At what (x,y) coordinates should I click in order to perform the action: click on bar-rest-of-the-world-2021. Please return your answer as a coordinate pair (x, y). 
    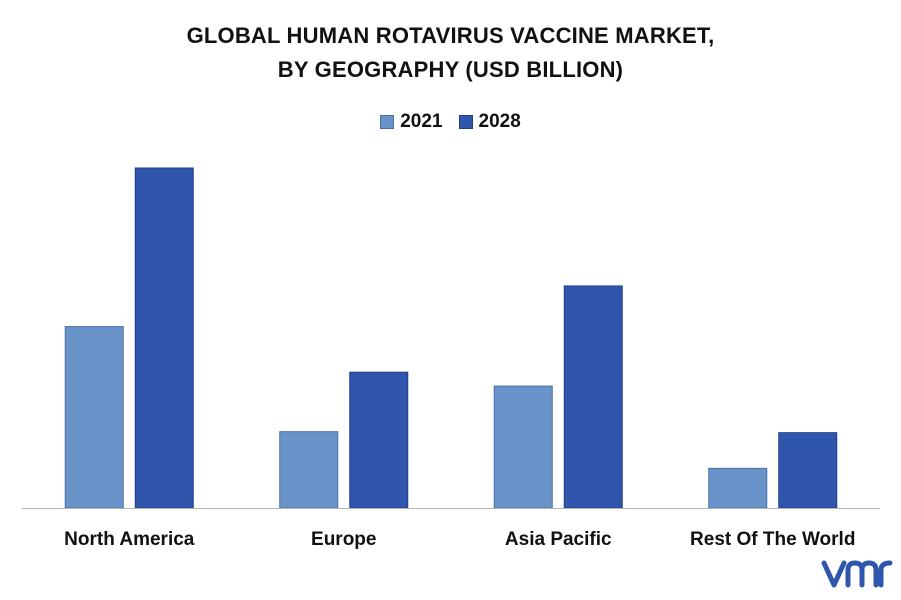
    Looking at the image, I should click on (738, 488).